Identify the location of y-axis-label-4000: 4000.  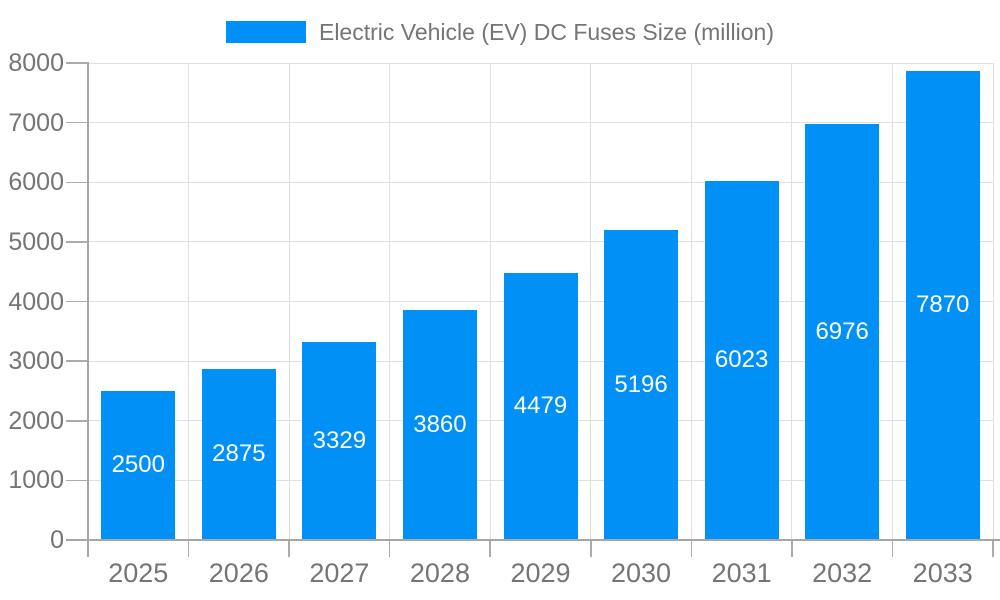
(36, 301).